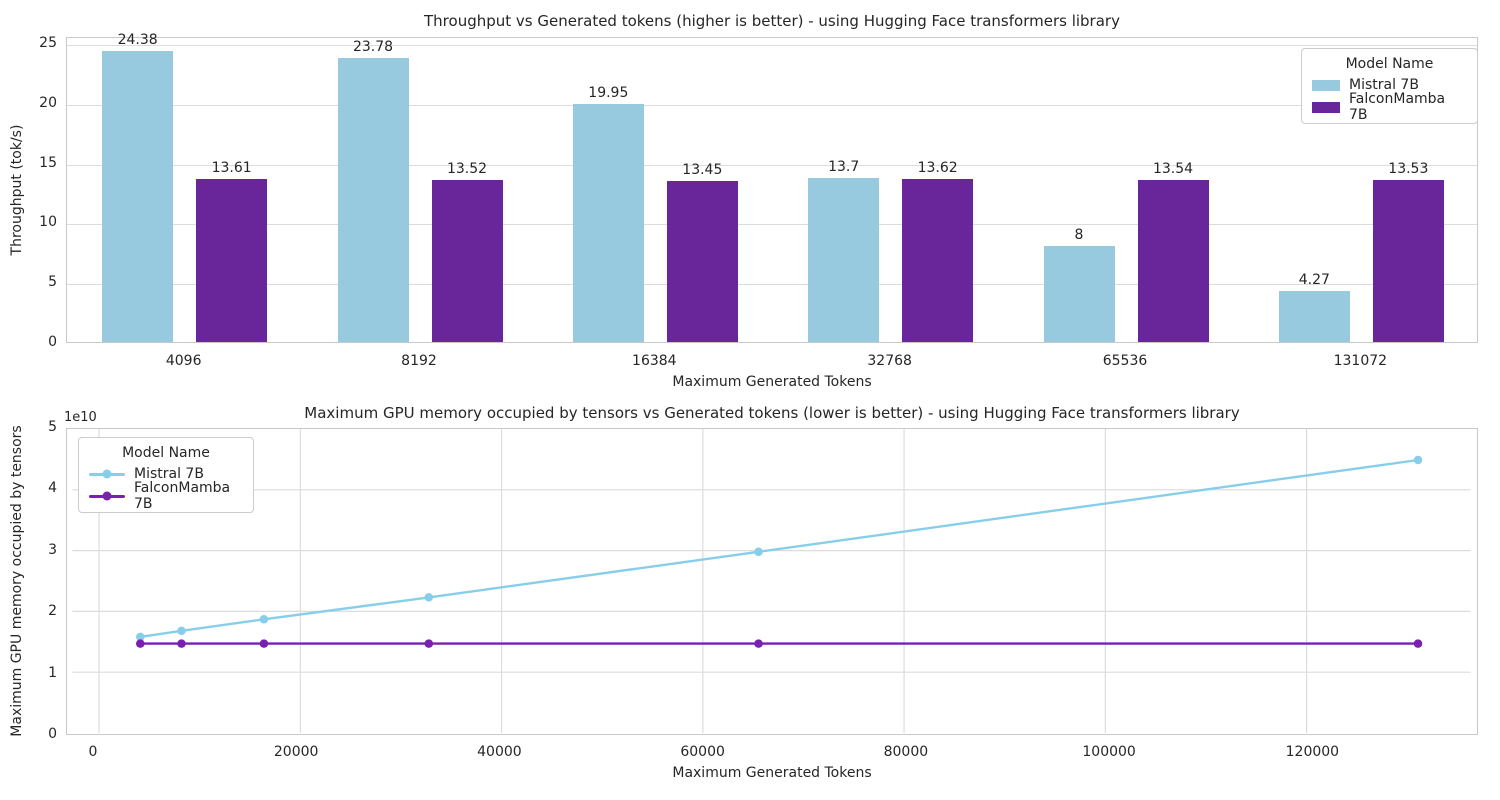 Image resolution: width=1500 pixels, height=800 pixels. I want to click on falconmamba-marker-icon, so click(107, 496).